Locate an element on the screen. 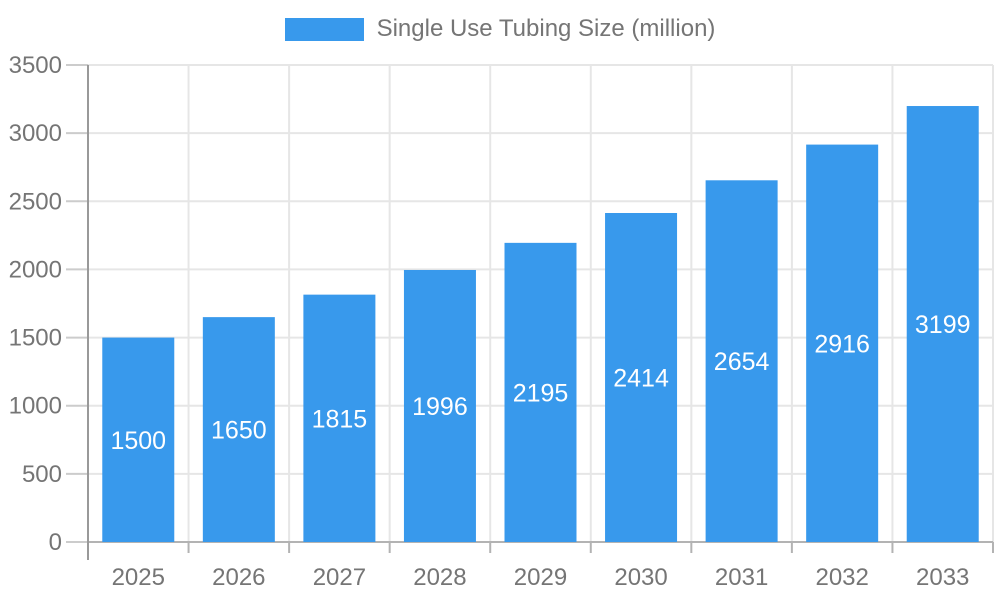 This screenshot has height=600, width=1000. bar-value-label: 2654 is located at coordinates (742, 362).